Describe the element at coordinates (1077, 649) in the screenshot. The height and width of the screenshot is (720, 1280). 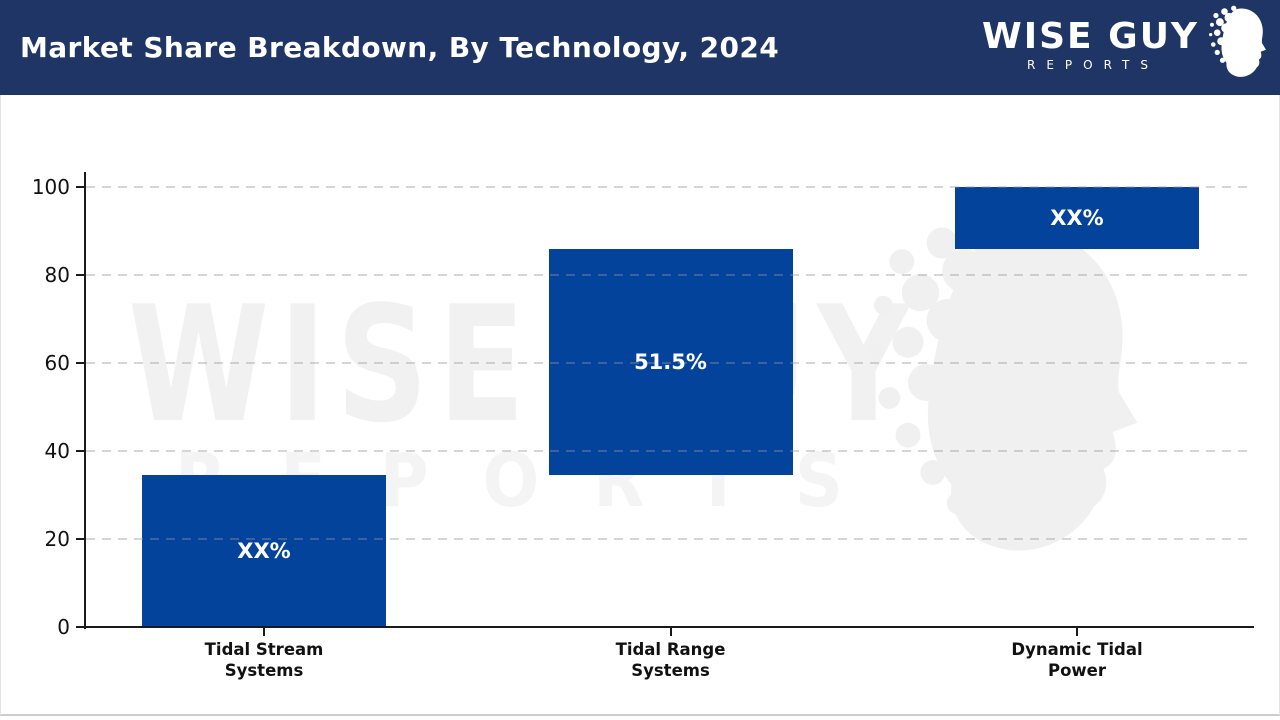
I see `category-label-line: Dynamic Tidal` at that location.